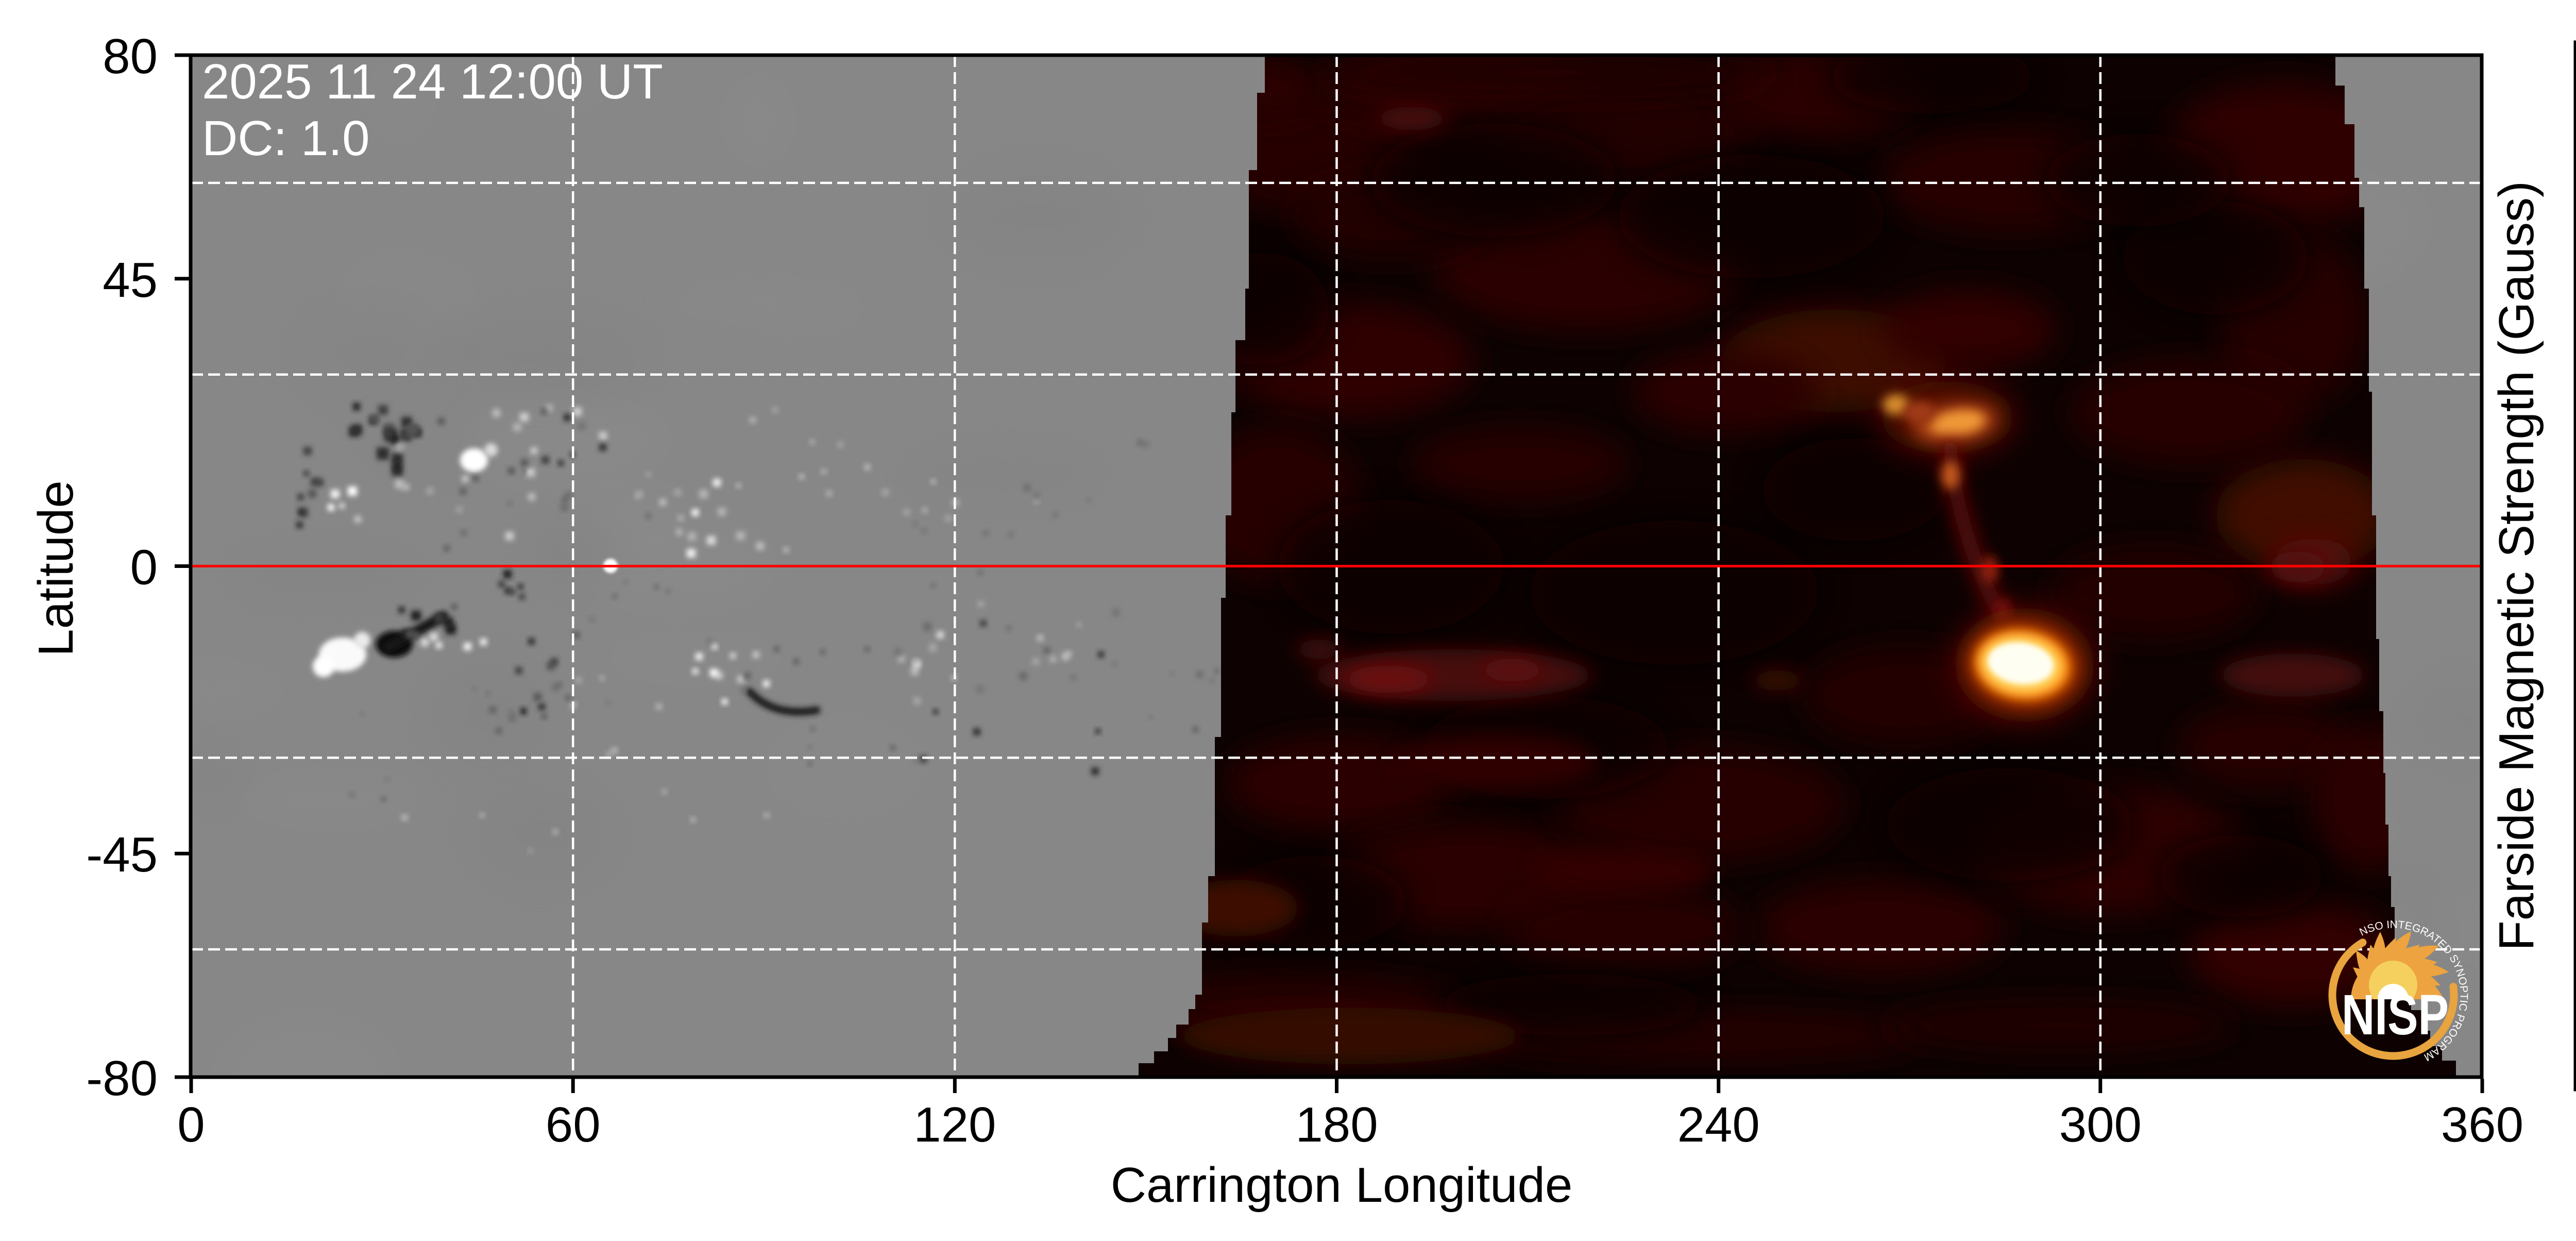  I want to click on svg-text:Farside Magnetic Strength (Gau: Farside Magnetic Strength (Gauss), so click(2517, 566).